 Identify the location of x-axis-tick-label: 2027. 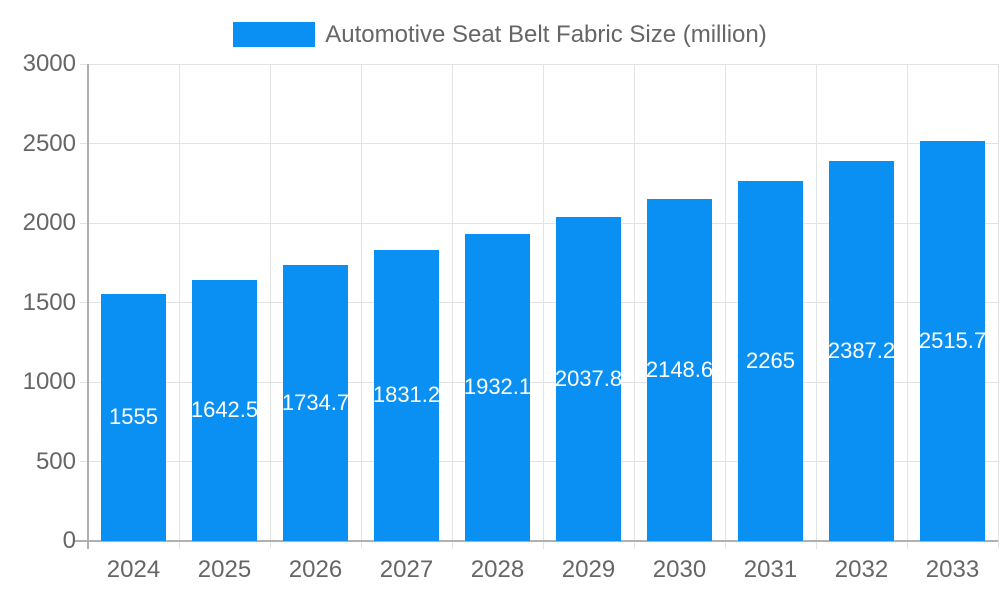
(406, 569).